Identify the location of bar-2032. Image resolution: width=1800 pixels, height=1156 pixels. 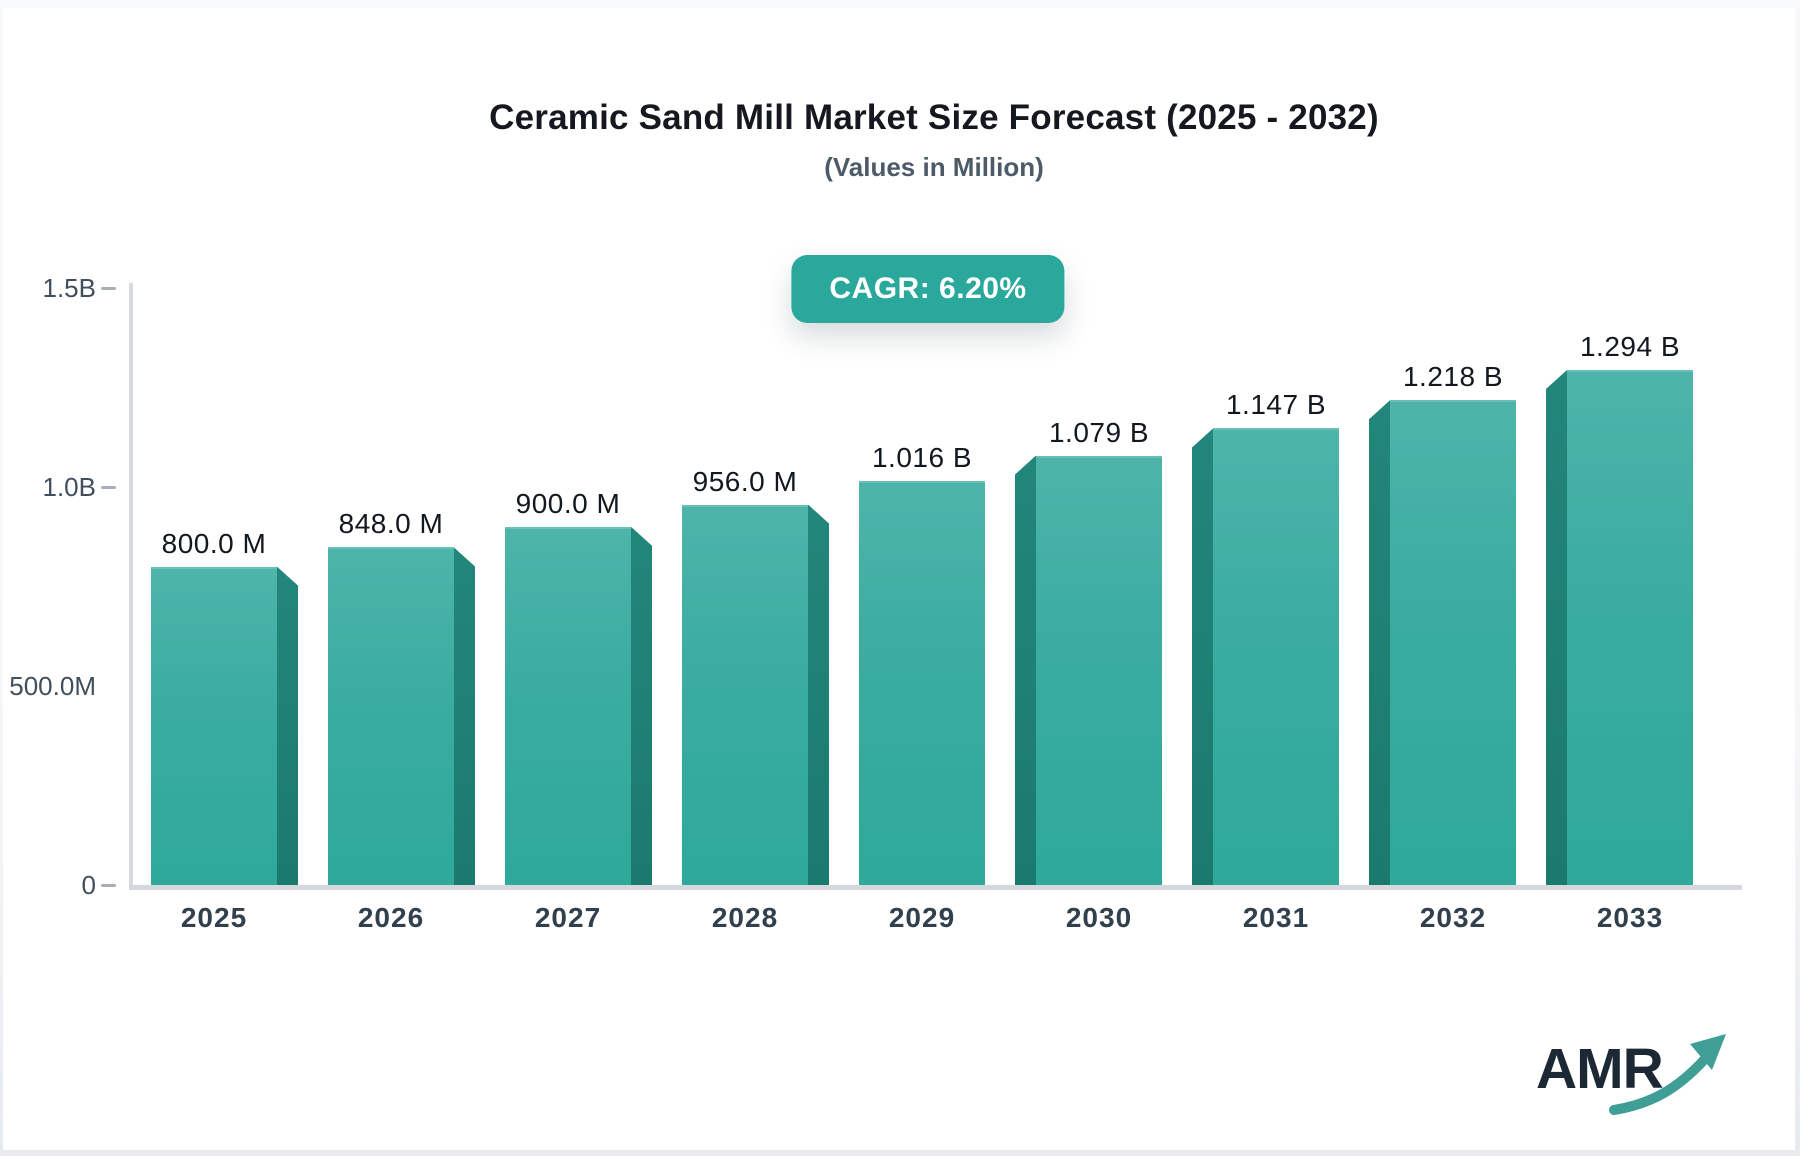
(1453, 642).